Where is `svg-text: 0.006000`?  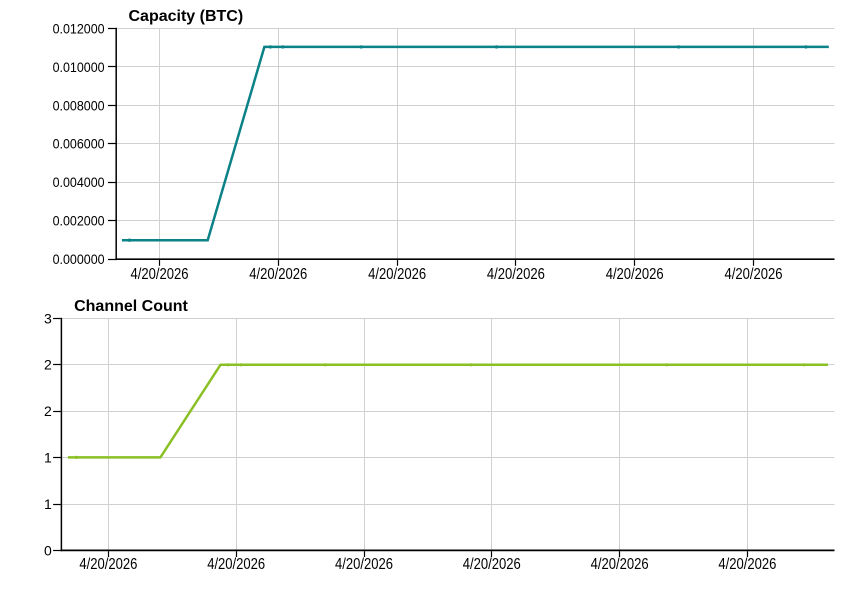
svg-text: 0.006000 is located at coordinates (79, 144).